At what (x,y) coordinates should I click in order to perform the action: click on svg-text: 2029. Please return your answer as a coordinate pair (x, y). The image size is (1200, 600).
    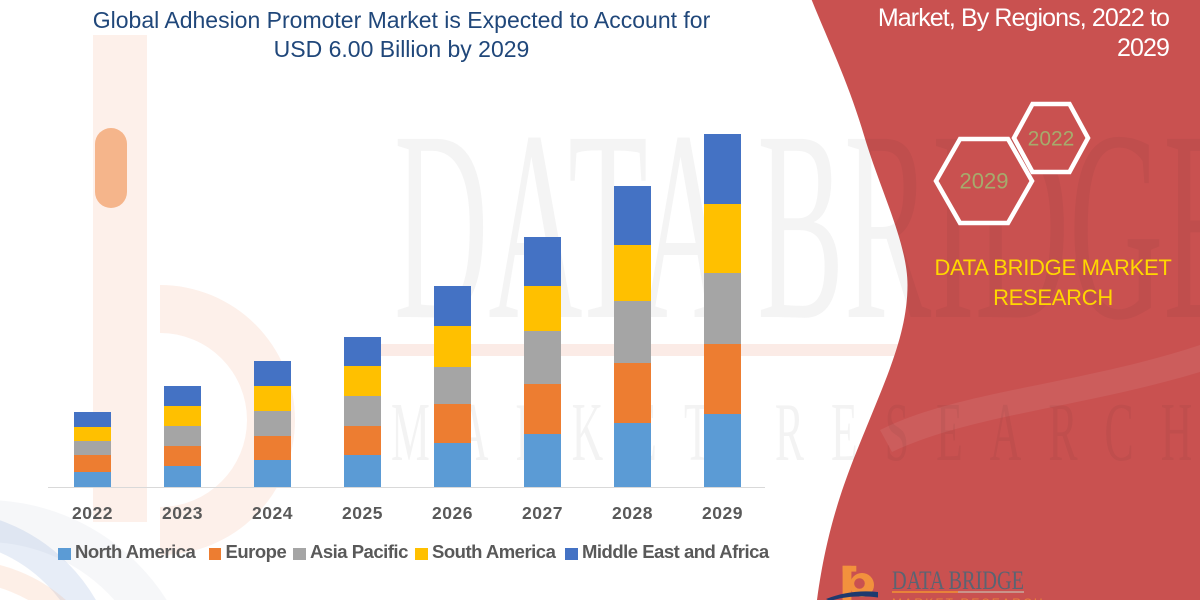
    Looking at the image, I should click on (984, 181).